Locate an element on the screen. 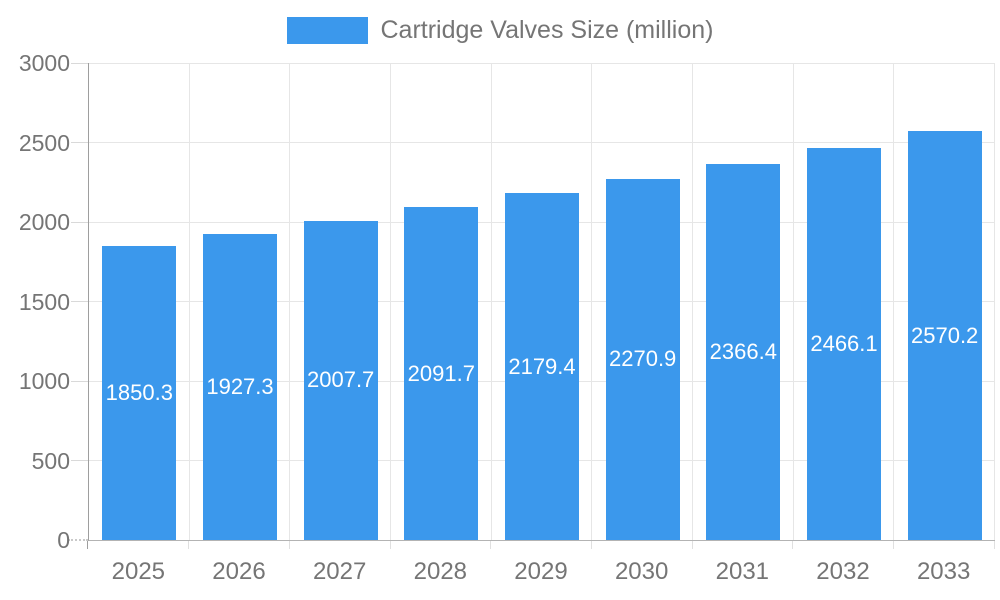 This screenshot has height=600, width=1000. x-axis-label: 2032 is located at coordinates (843, 571).